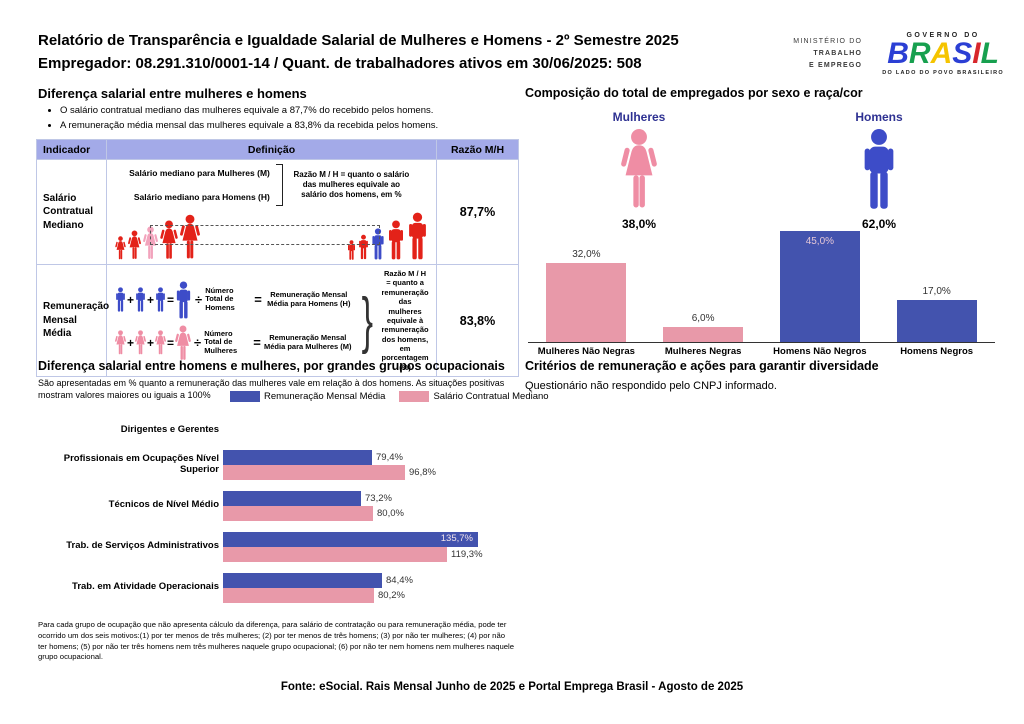  Describe the element at coordinates (703, 318) in the screenshot. I see `bar-value-label: 6,0%` at that location.